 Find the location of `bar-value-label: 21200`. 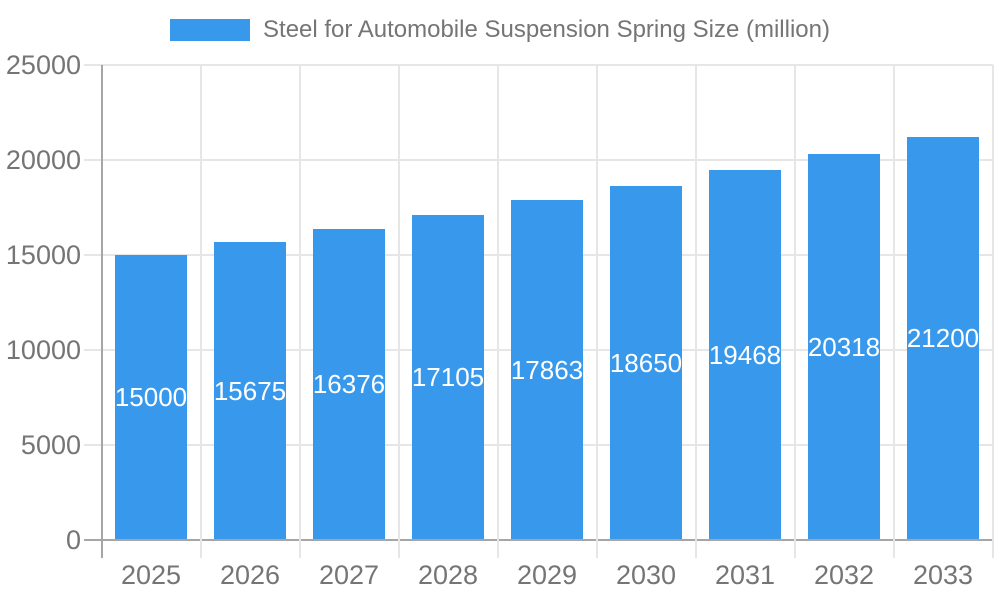

bar-value-label: 21200 is located at coordinates (943, 338).